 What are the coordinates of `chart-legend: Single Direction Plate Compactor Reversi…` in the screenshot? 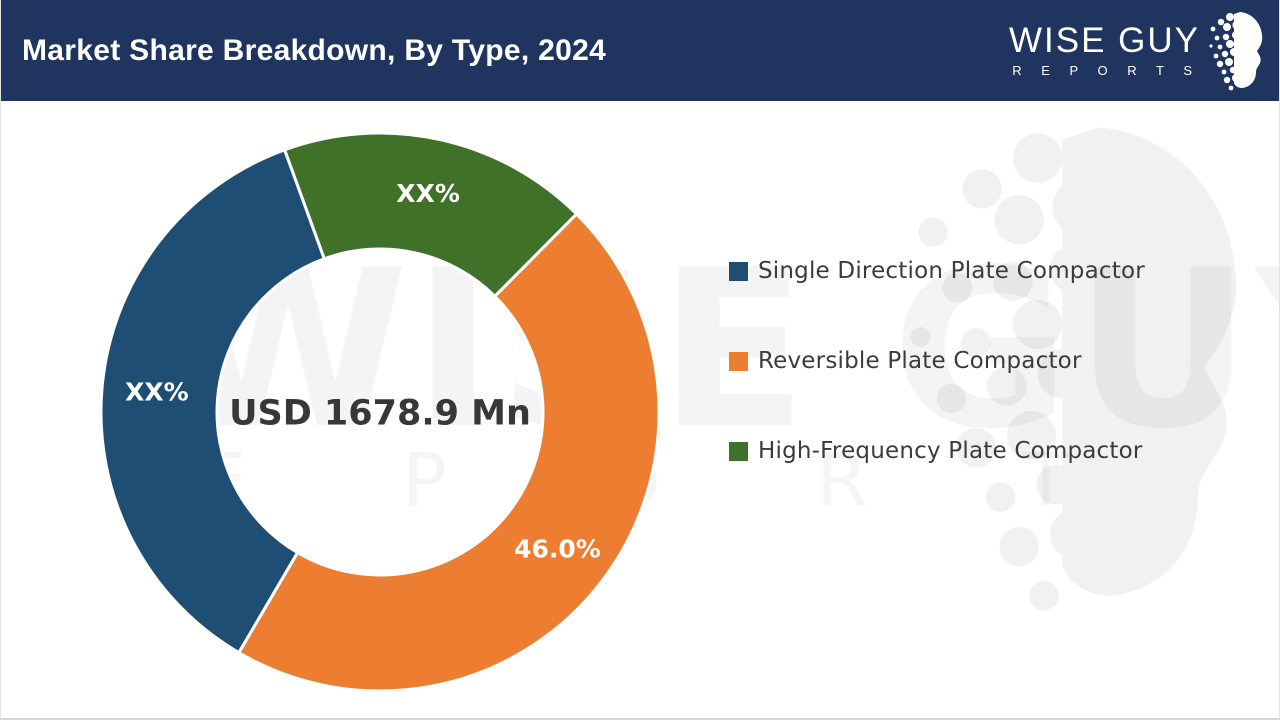 It's located at (937, 391).